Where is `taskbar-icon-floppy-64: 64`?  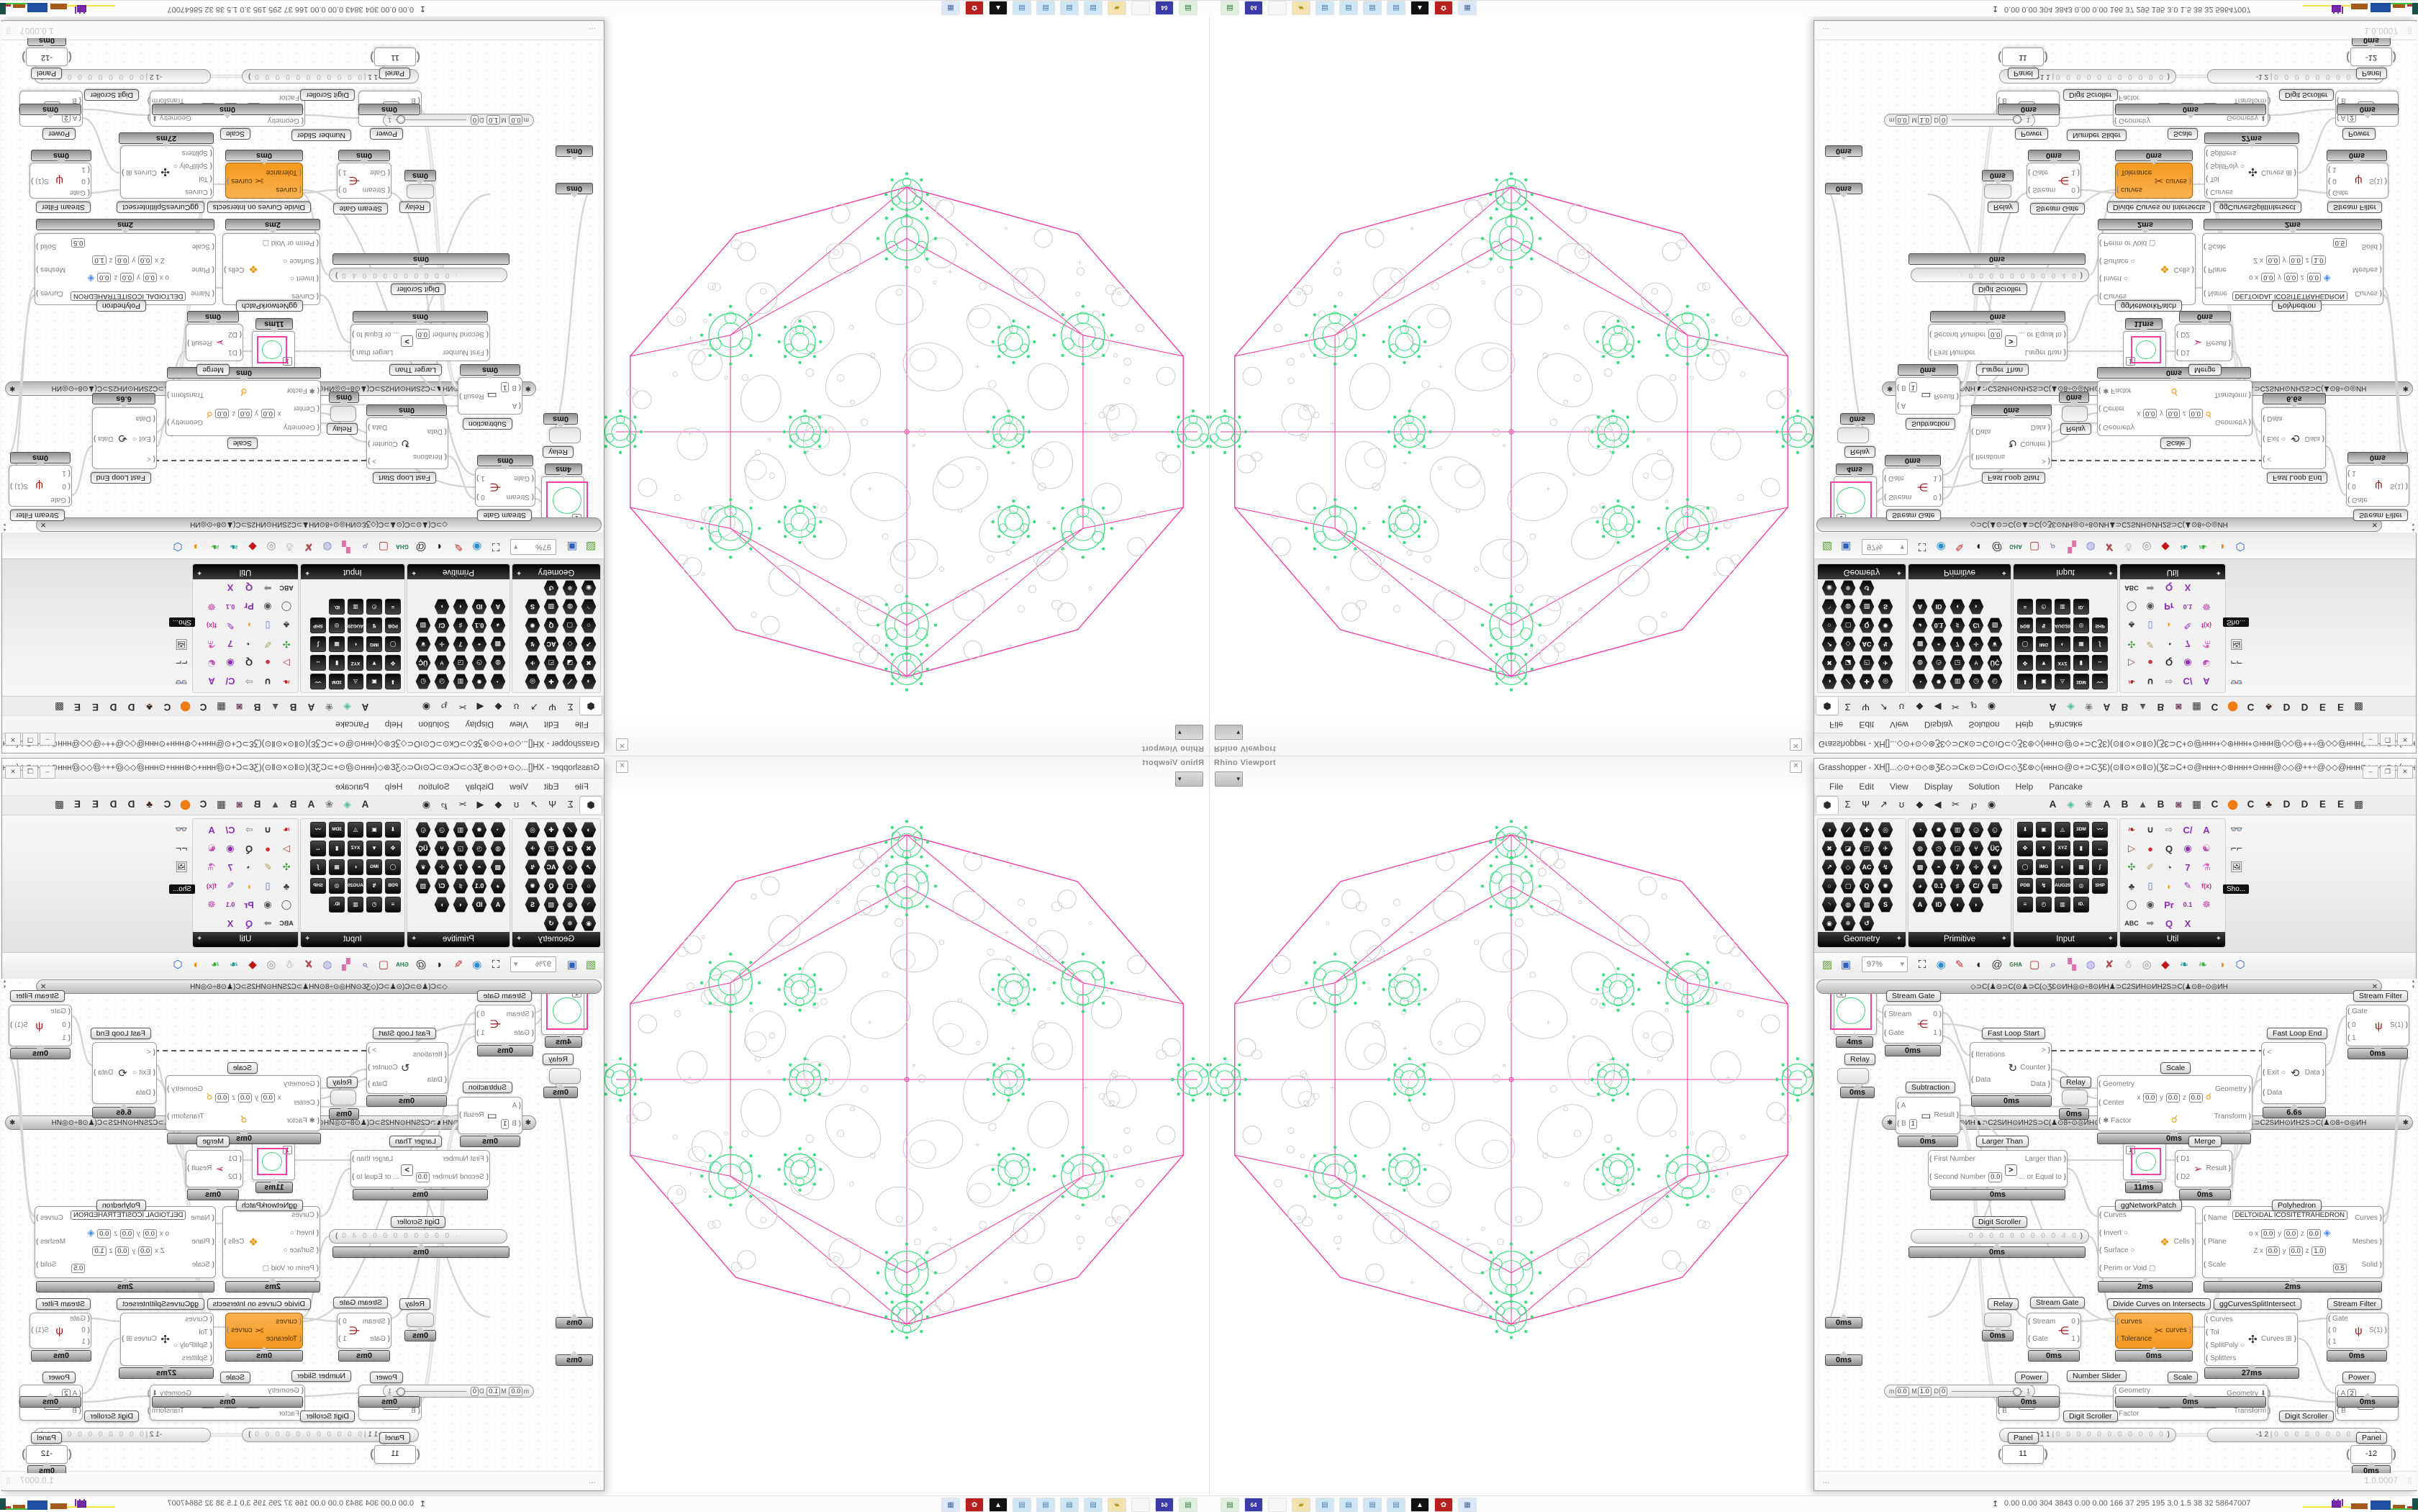
taskbar-icon-floppy-64: 64 is located at coordinates (1164, 1505).